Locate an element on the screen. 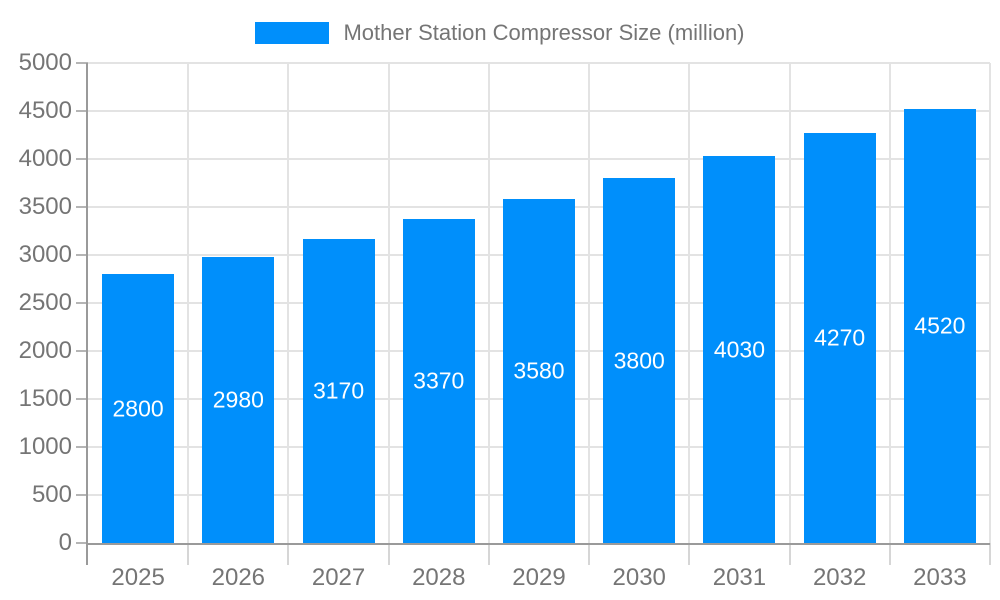 This screenshot has width=1000, height=600. x-axis-label: 2033 is located at coordinates (940, 577).